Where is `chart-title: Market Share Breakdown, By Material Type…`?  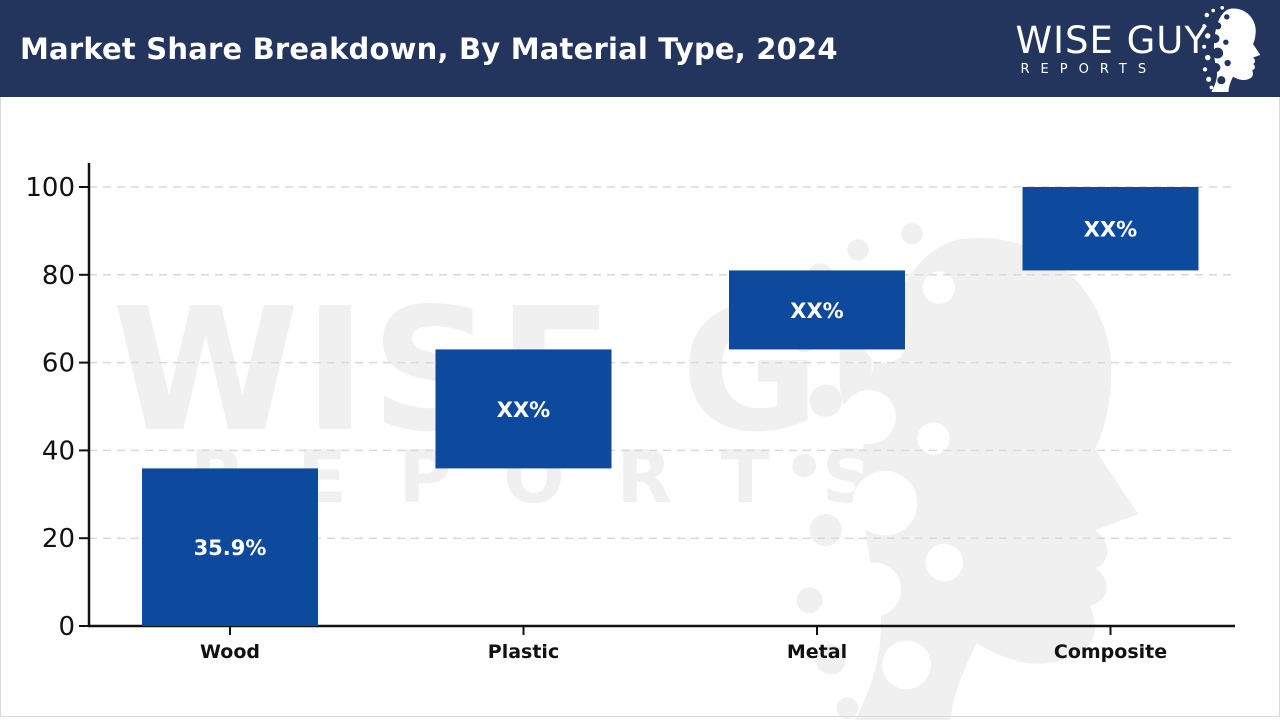 chart-title: Market Share Breakdown, By Material Type… is located at coordinates (429, 48).